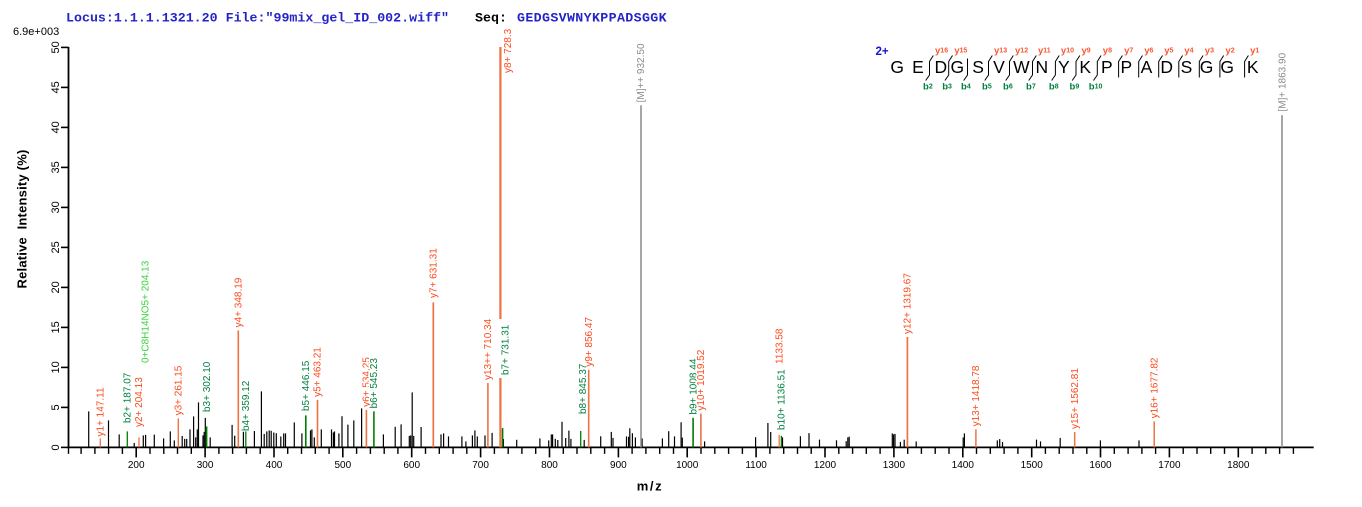  I want to click on svg-text: y11, so click(1044, 51).